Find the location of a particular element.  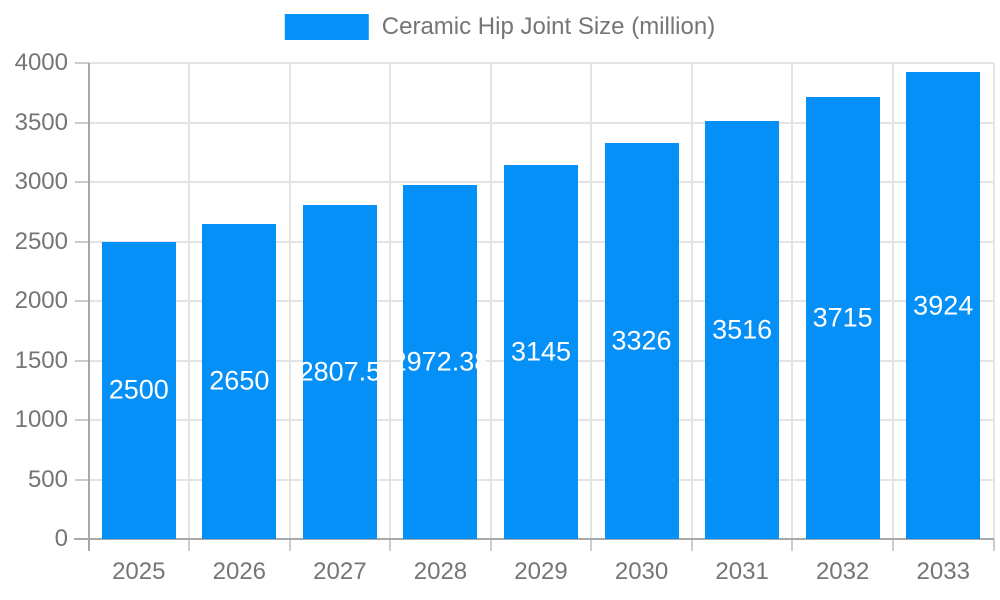

legend: Ceramic Hip Joint Size (million) is located at coordinates (500, 26).